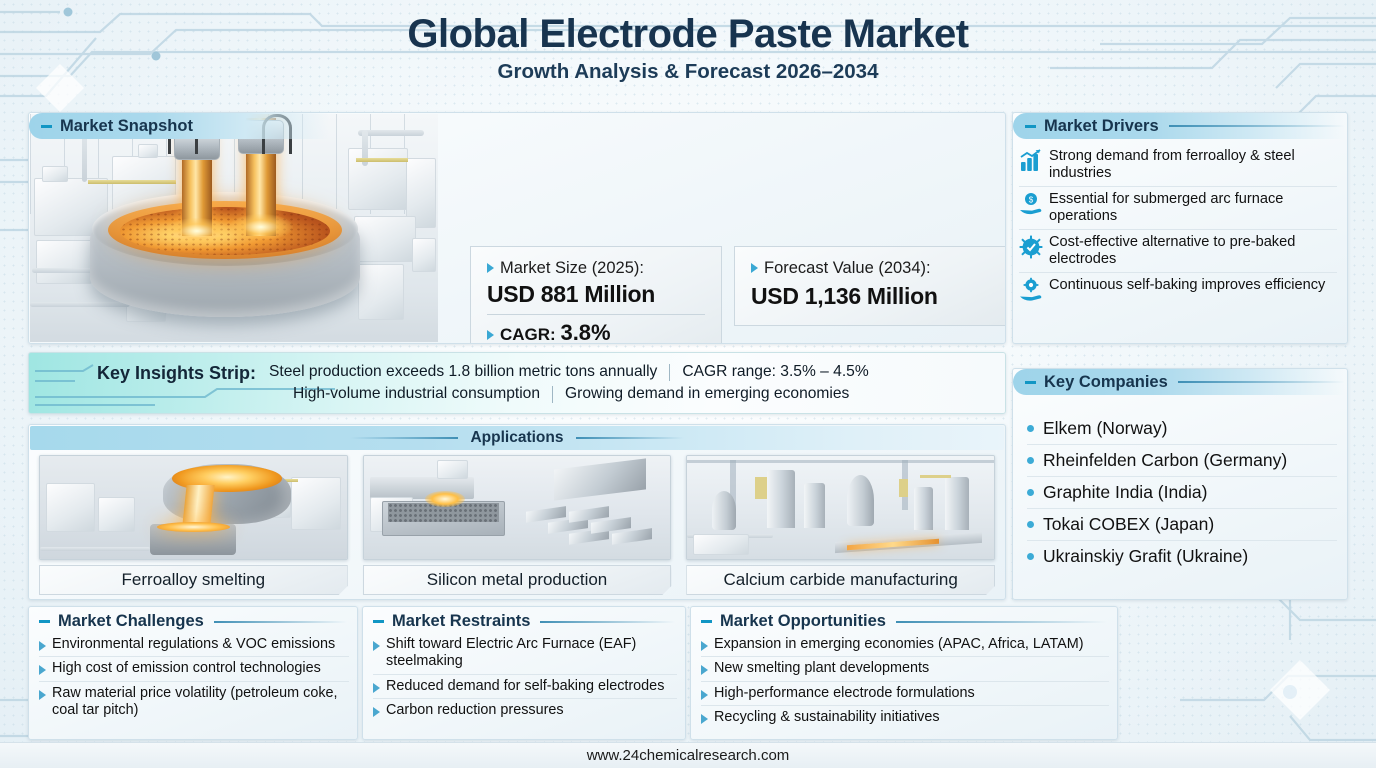  I want to click on cagr-row: CAGR: 3.8%, so click(555, 332).